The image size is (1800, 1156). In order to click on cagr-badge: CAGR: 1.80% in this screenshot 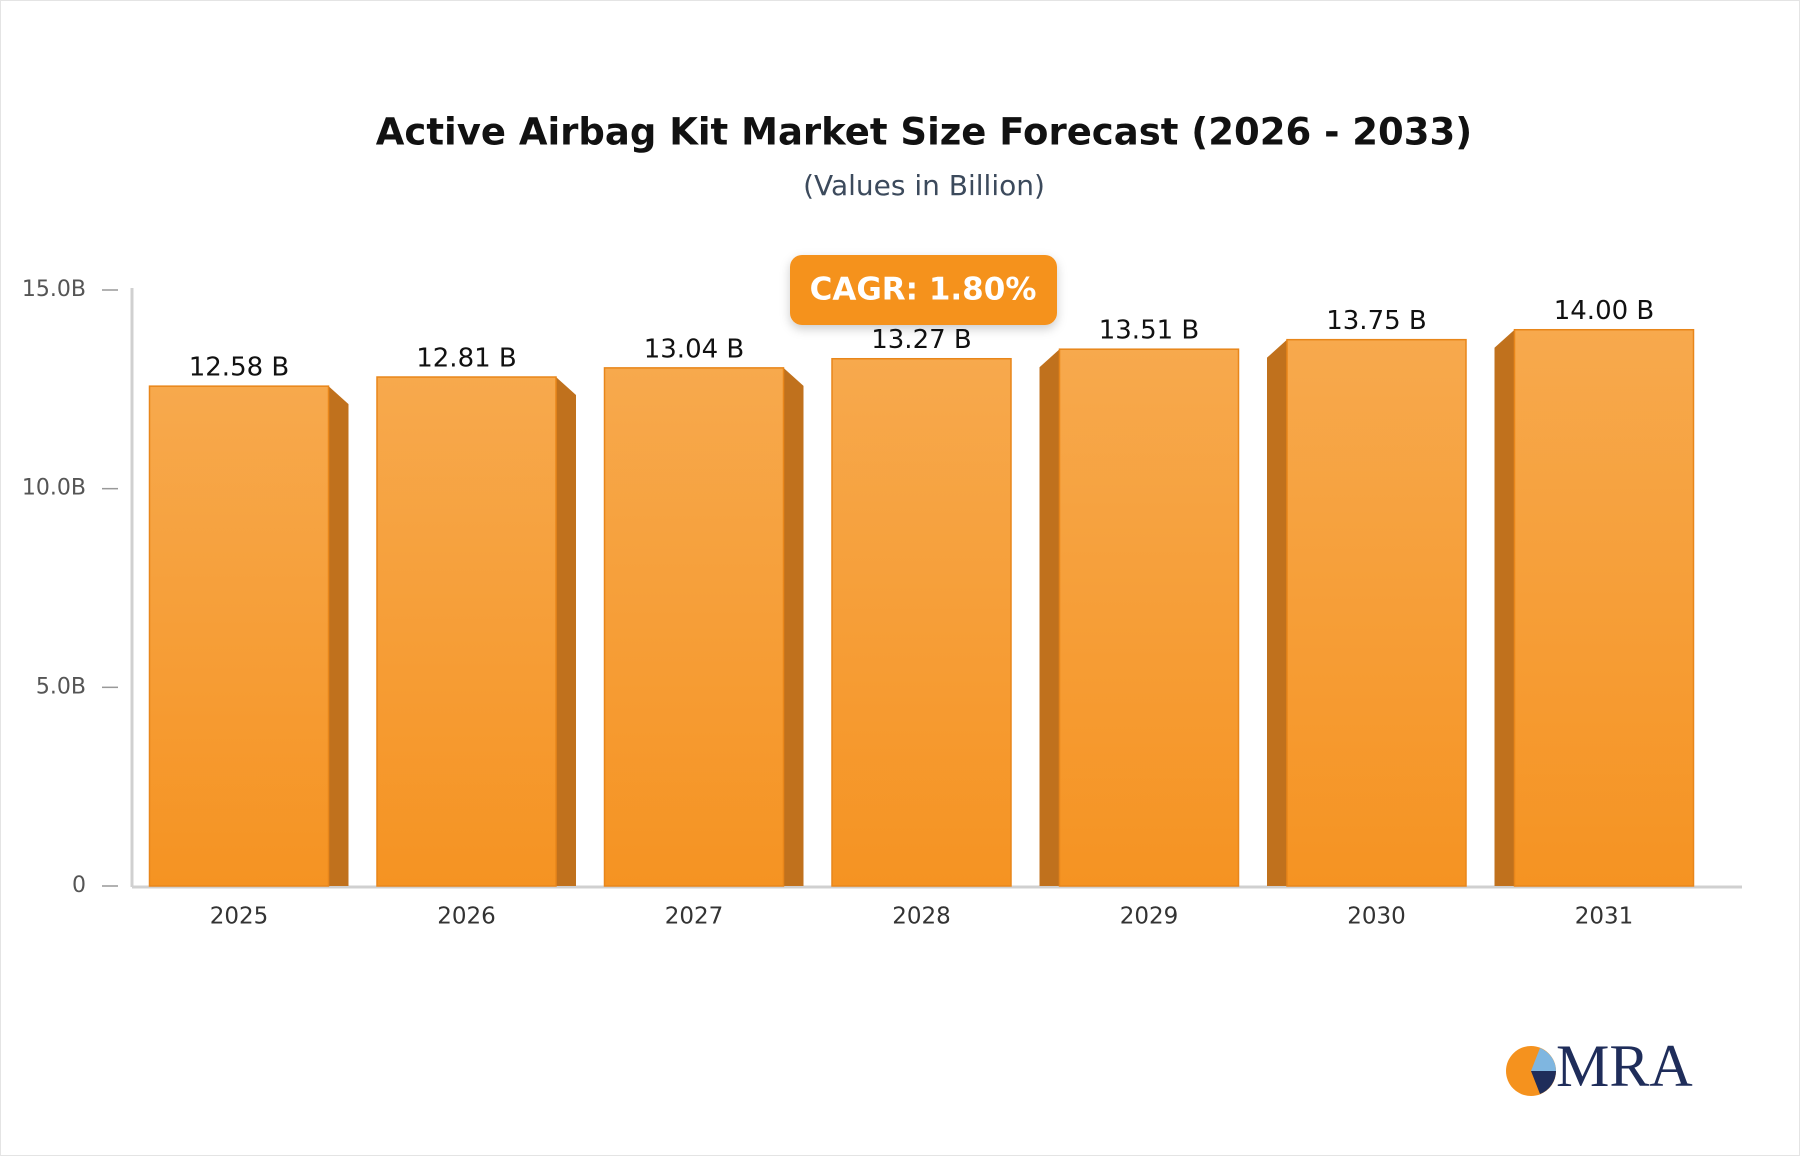, I will do `click(923, 290)`.